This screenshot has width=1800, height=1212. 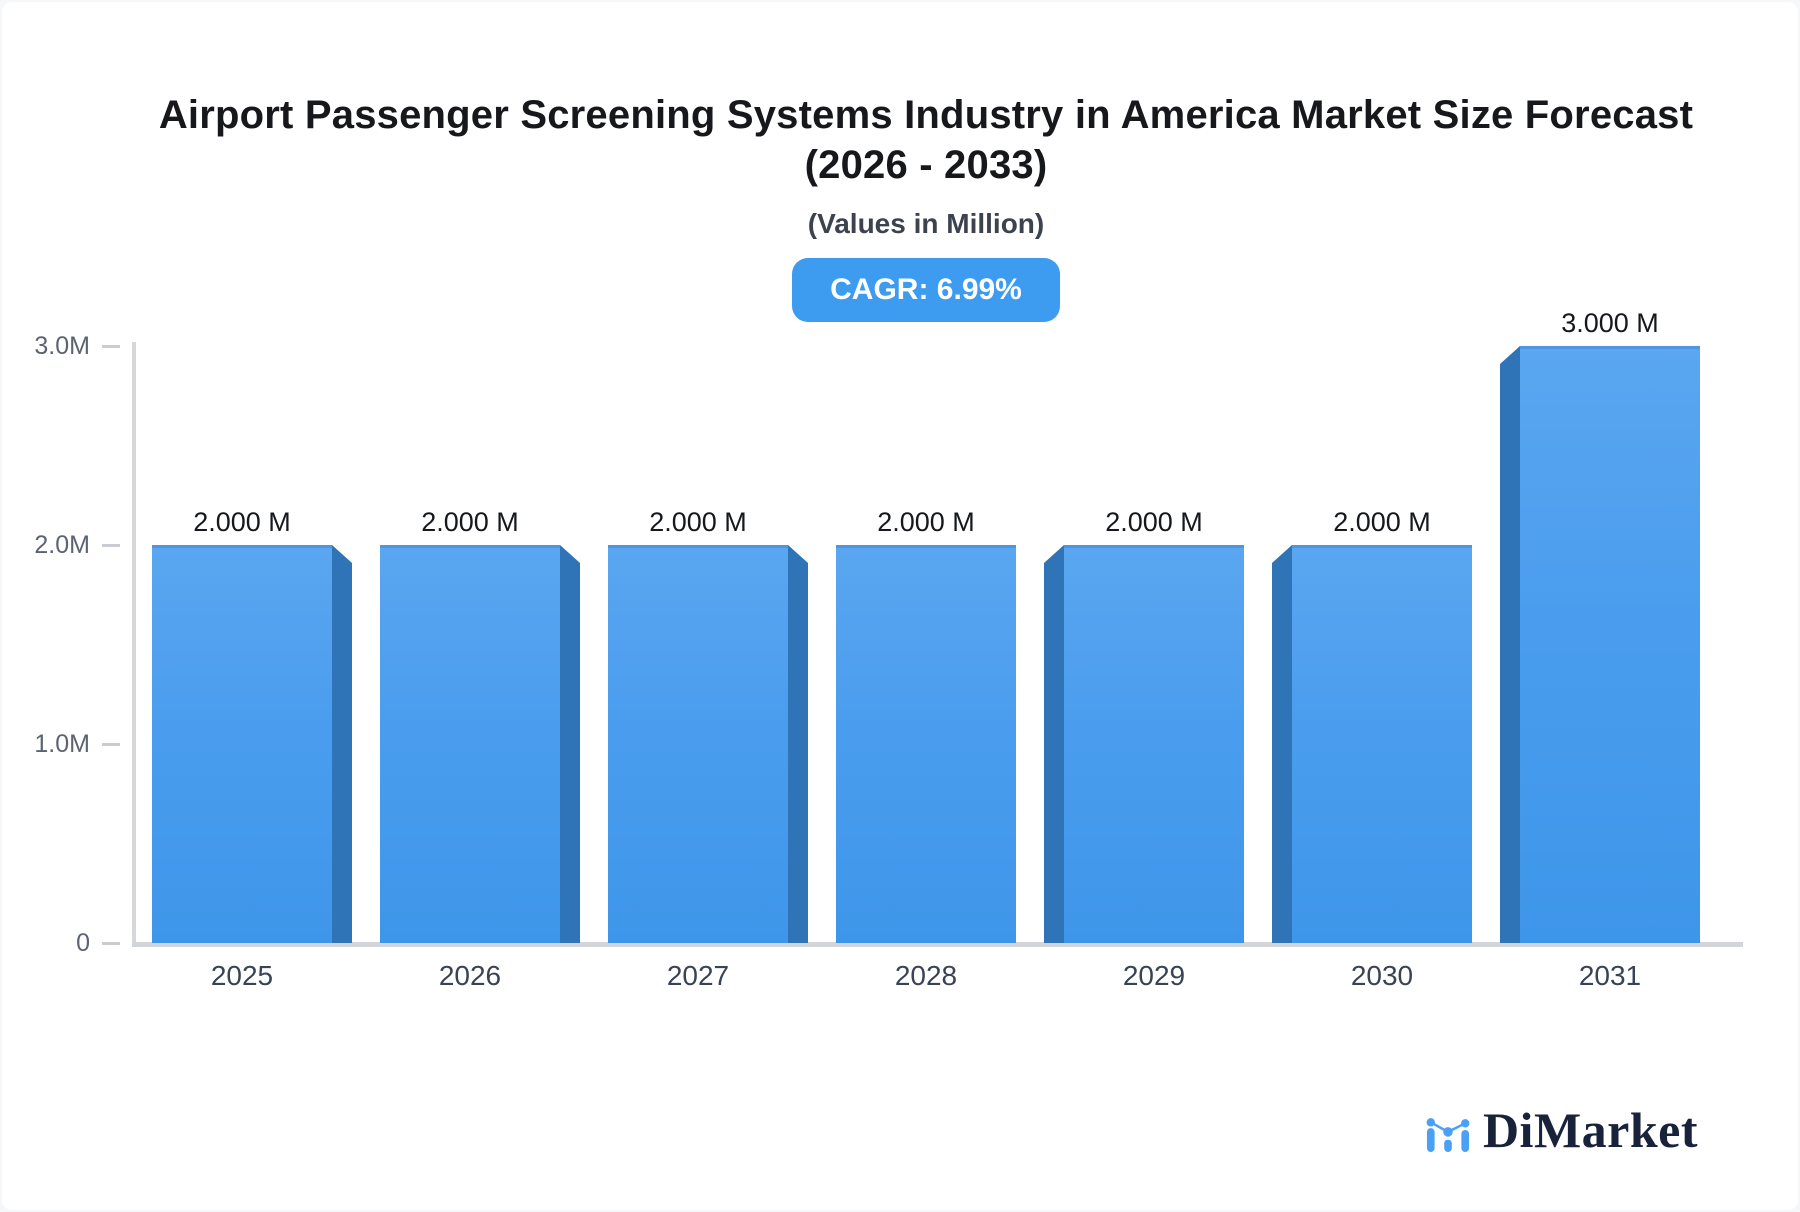 I want to click on x-tick-label: 2031, so click(x=1610, y=975).